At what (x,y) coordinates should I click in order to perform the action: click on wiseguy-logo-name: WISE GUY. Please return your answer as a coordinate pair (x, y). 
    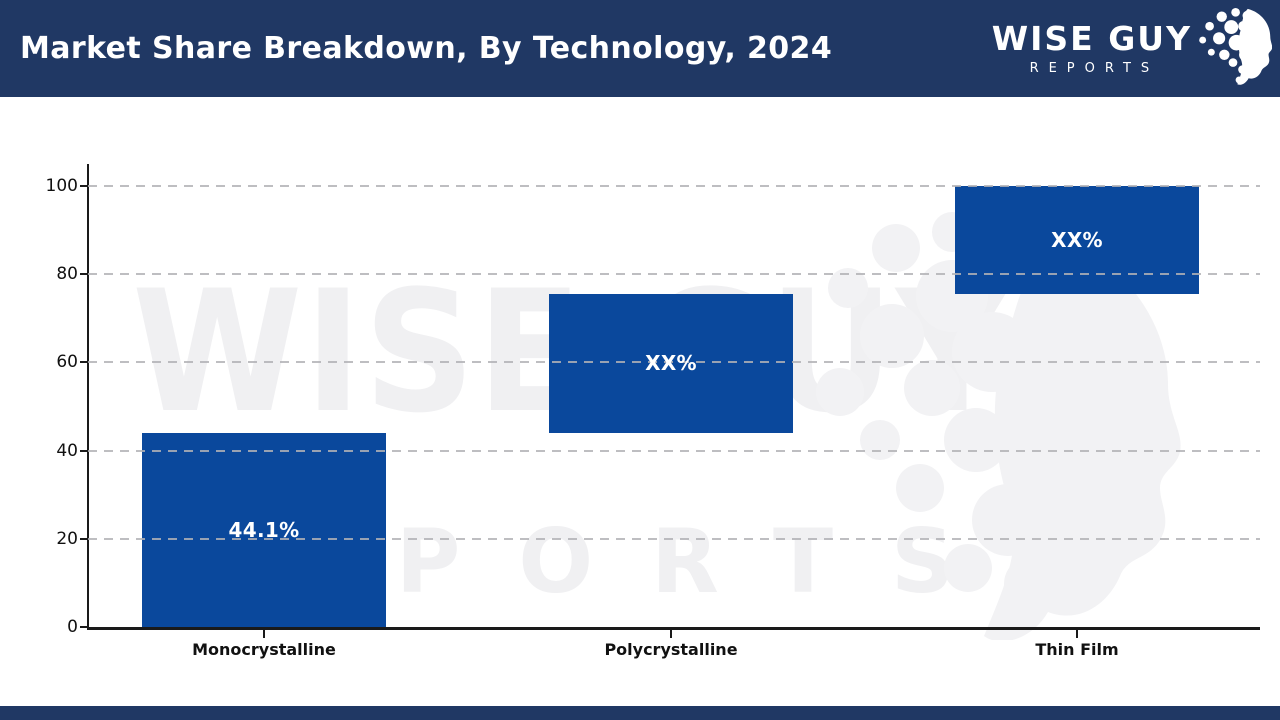
    Looking at the image, I should click on (1091, 38).